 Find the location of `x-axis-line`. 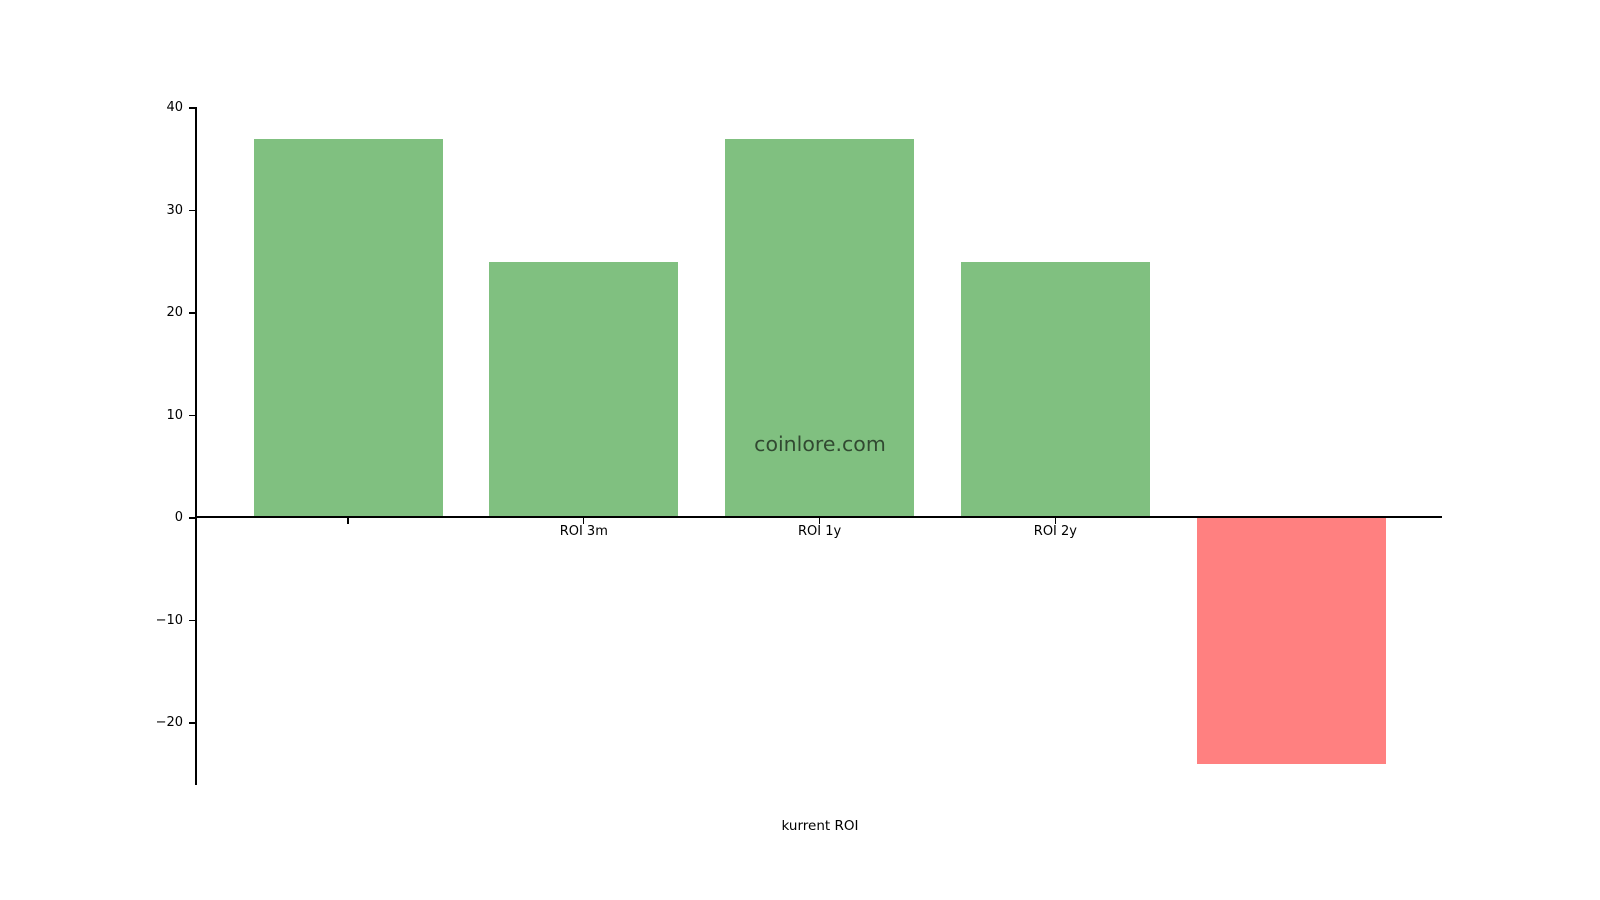

x-axis-line is located at coordinates (818, 517).